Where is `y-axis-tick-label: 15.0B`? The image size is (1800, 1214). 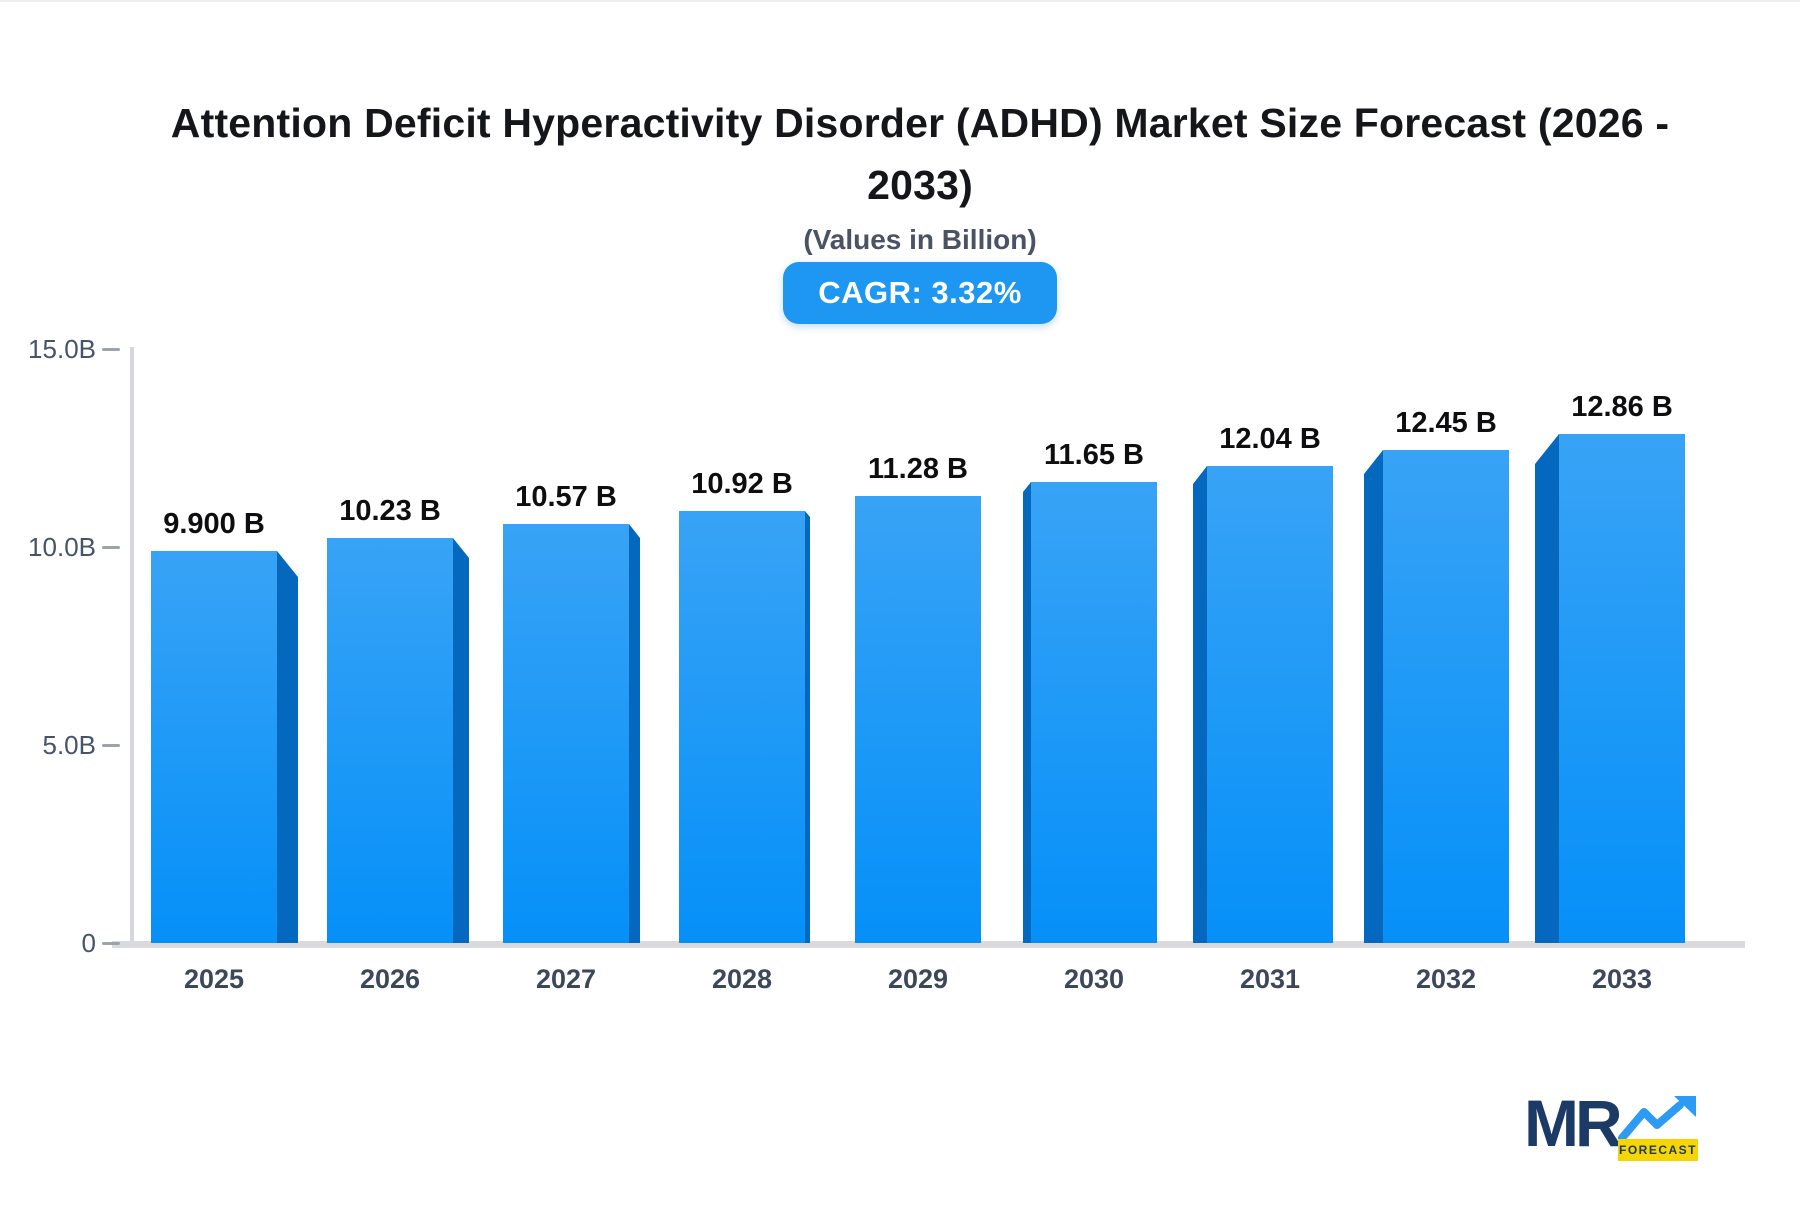 y-axis-tick-label: 15.0B is located at coordinates (62, 349).